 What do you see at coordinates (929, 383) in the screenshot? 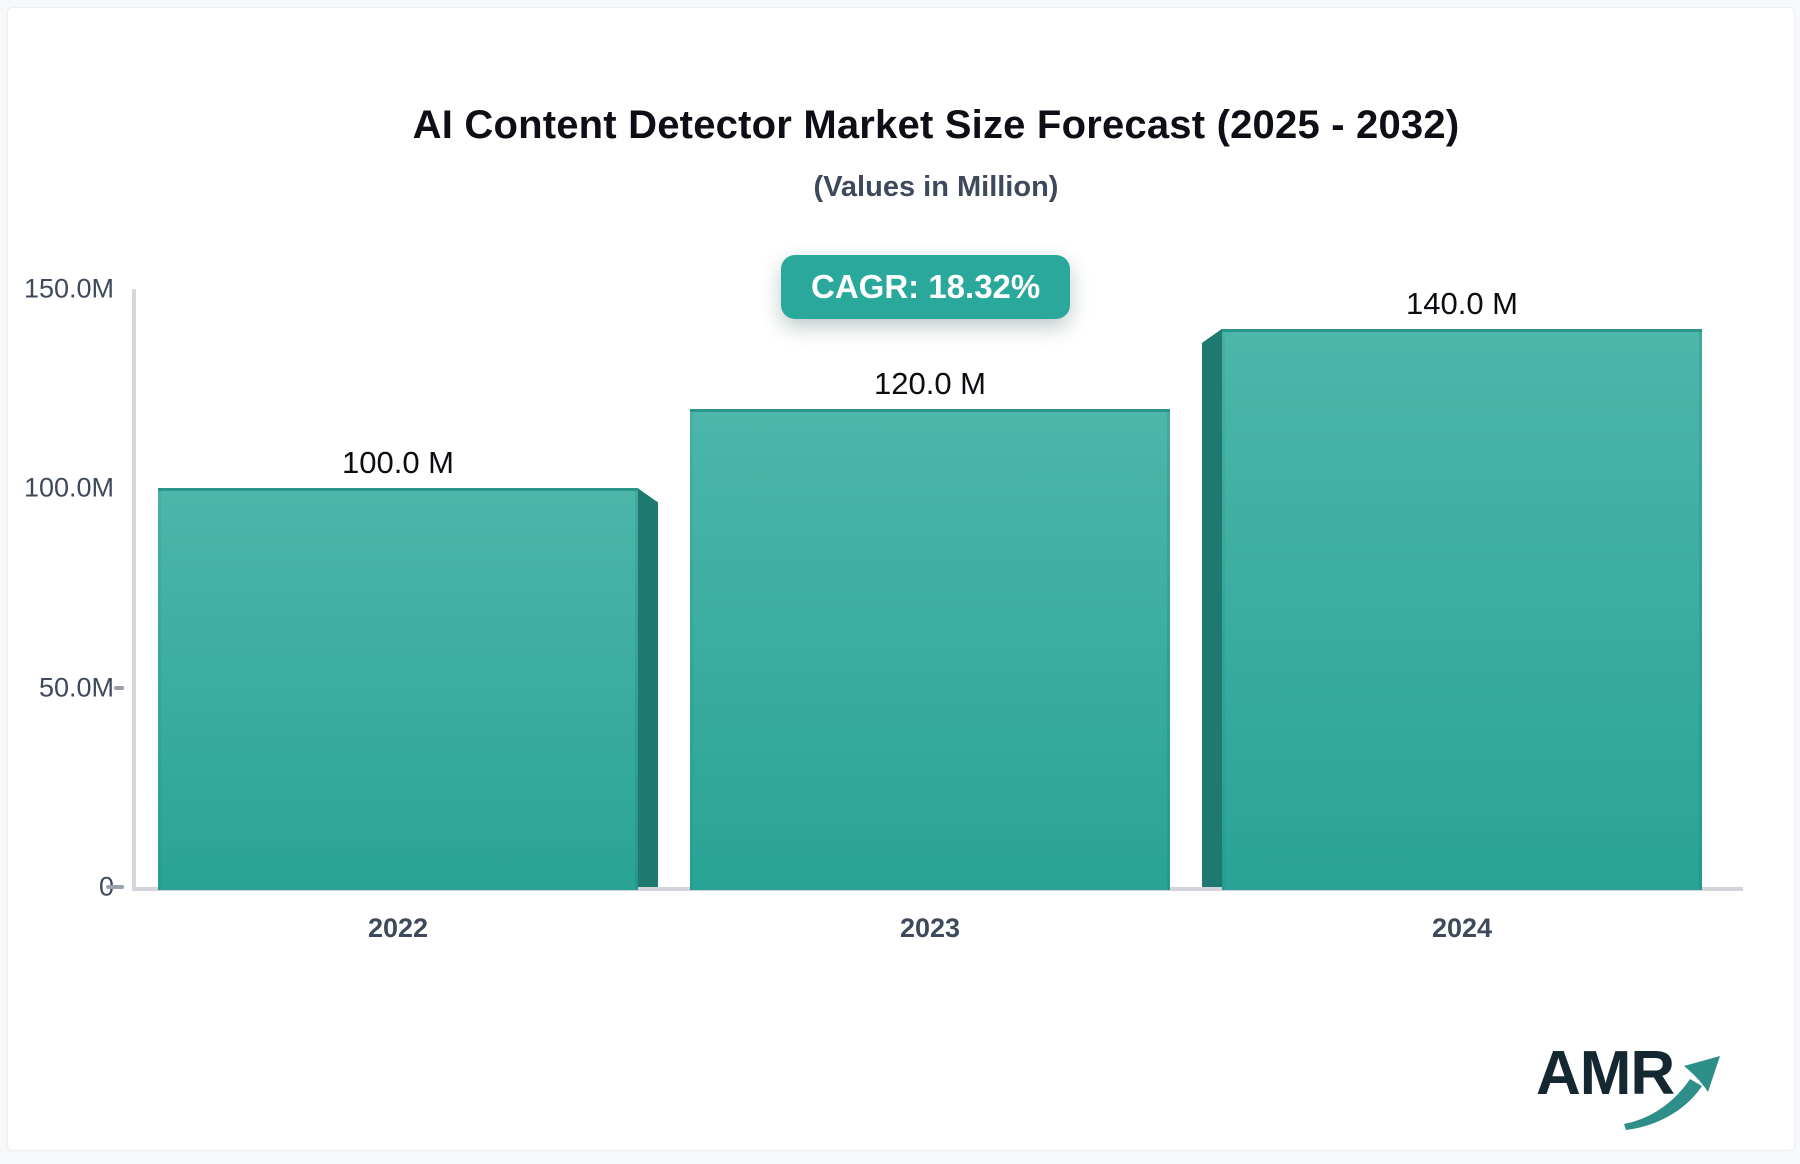
I see `bar-value-label: 120.0 M` at bounding box center [929, 383].